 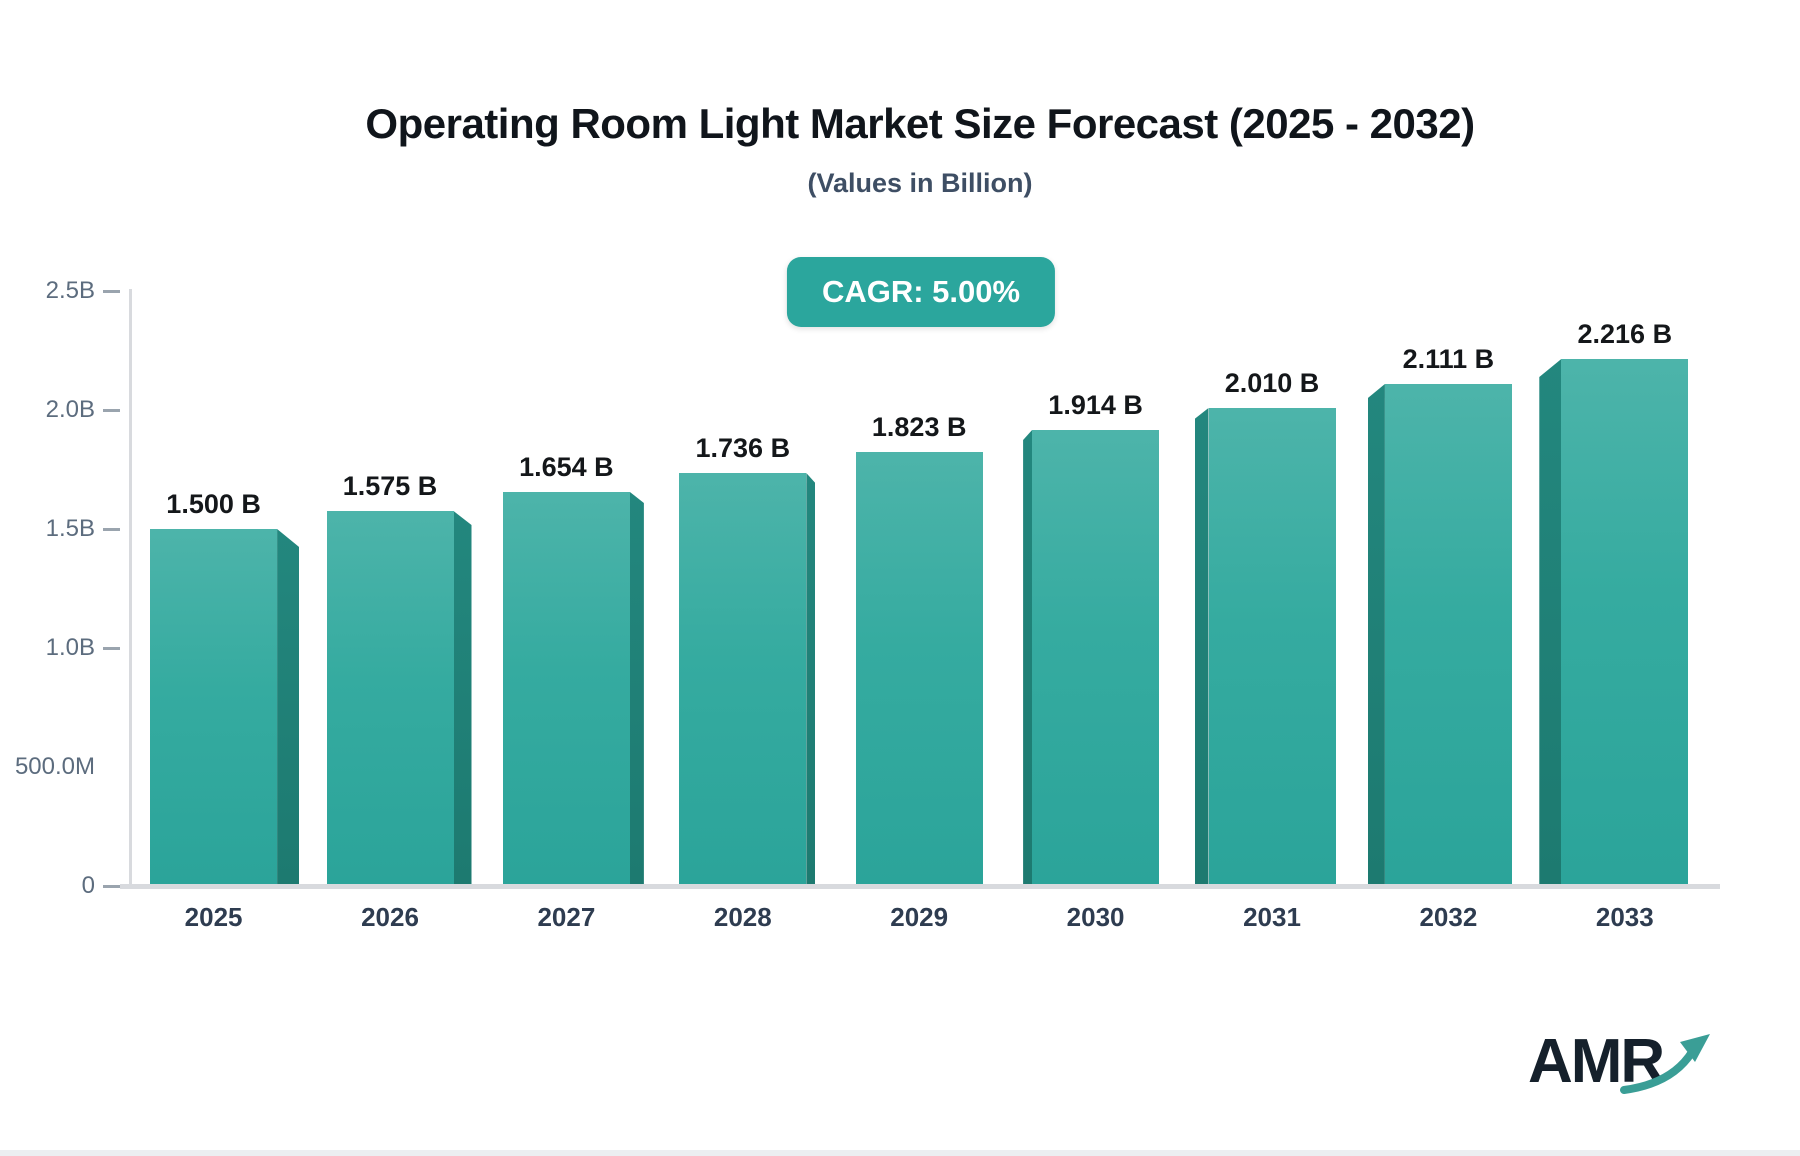 I want to click on y-axis-tick-label: 0, so click(x=88, y=885).